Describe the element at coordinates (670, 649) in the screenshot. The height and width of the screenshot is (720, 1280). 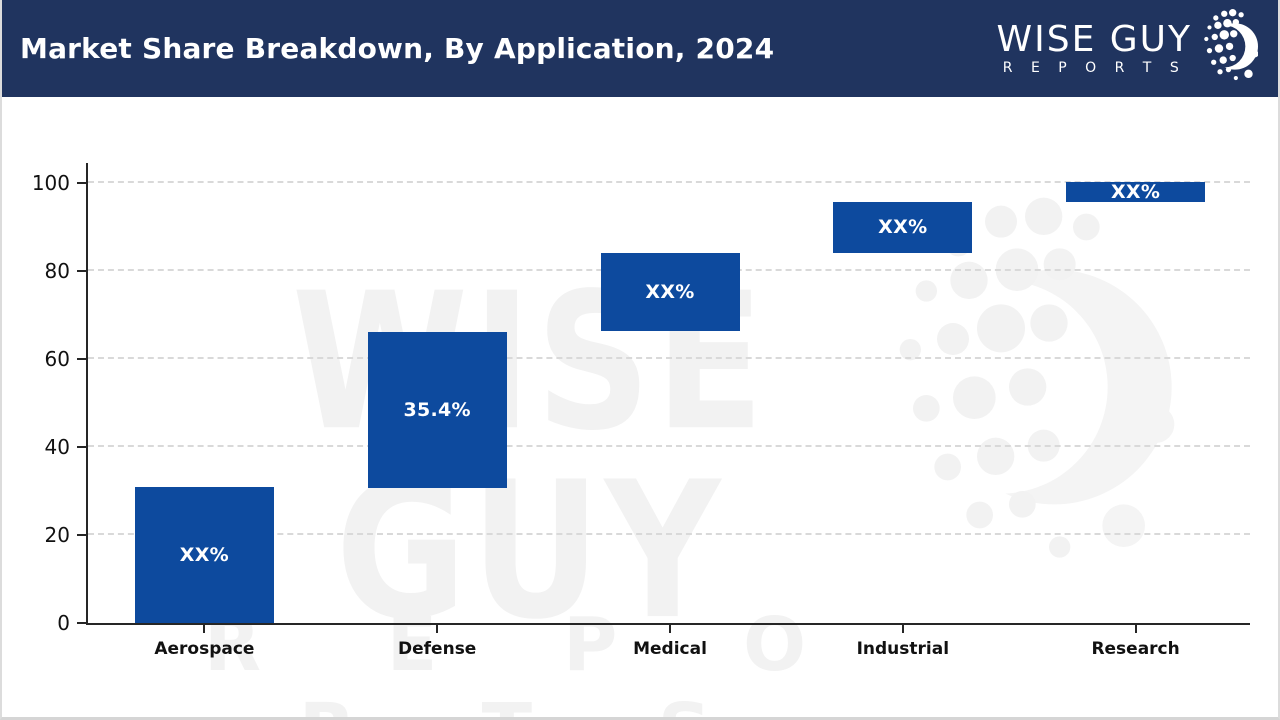
I see `x-category-label-medical: Medical` at that location.